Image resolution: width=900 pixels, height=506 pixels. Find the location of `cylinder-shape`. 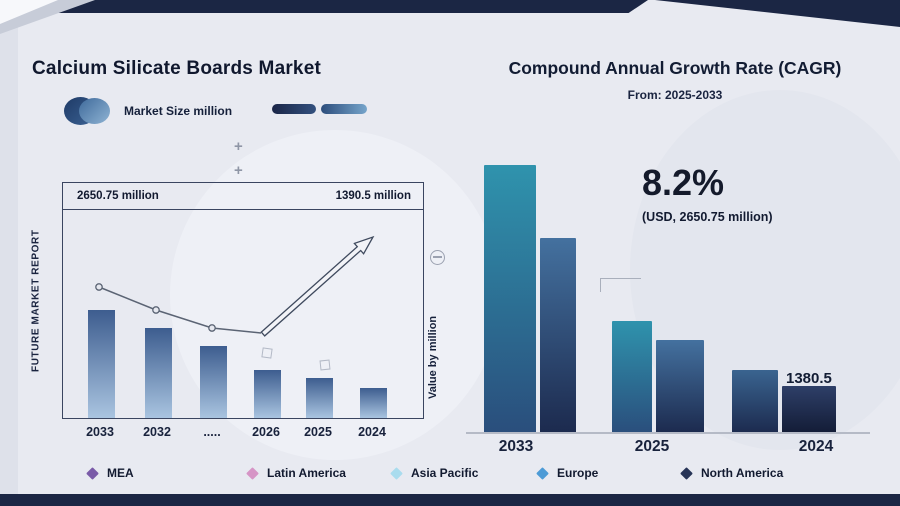

cylinder-shape is located at coordinates (94, 111).